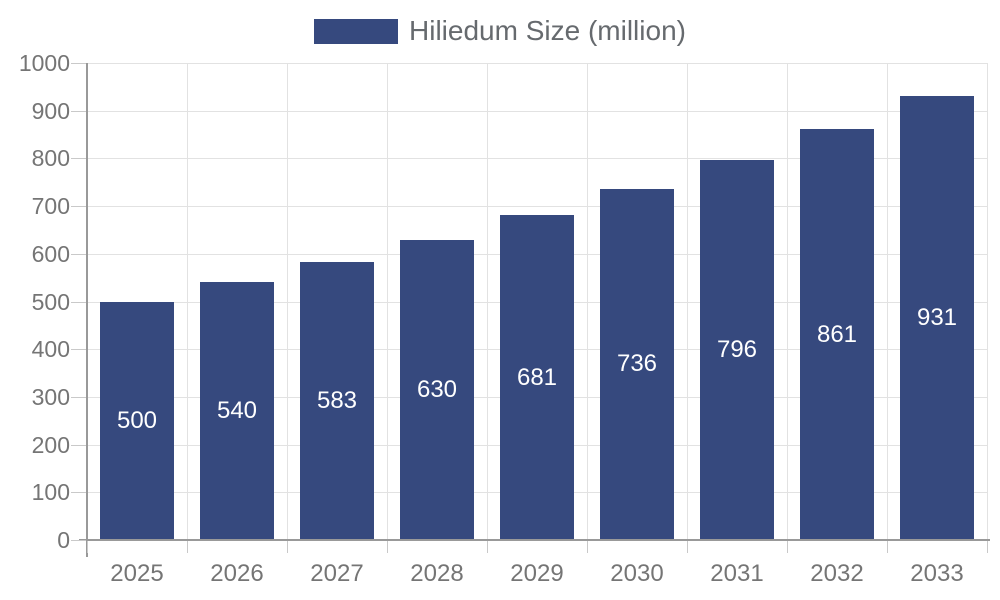 The image size is (1000, 600). I want to click on bar-value-label: 583, so click(337, 400).